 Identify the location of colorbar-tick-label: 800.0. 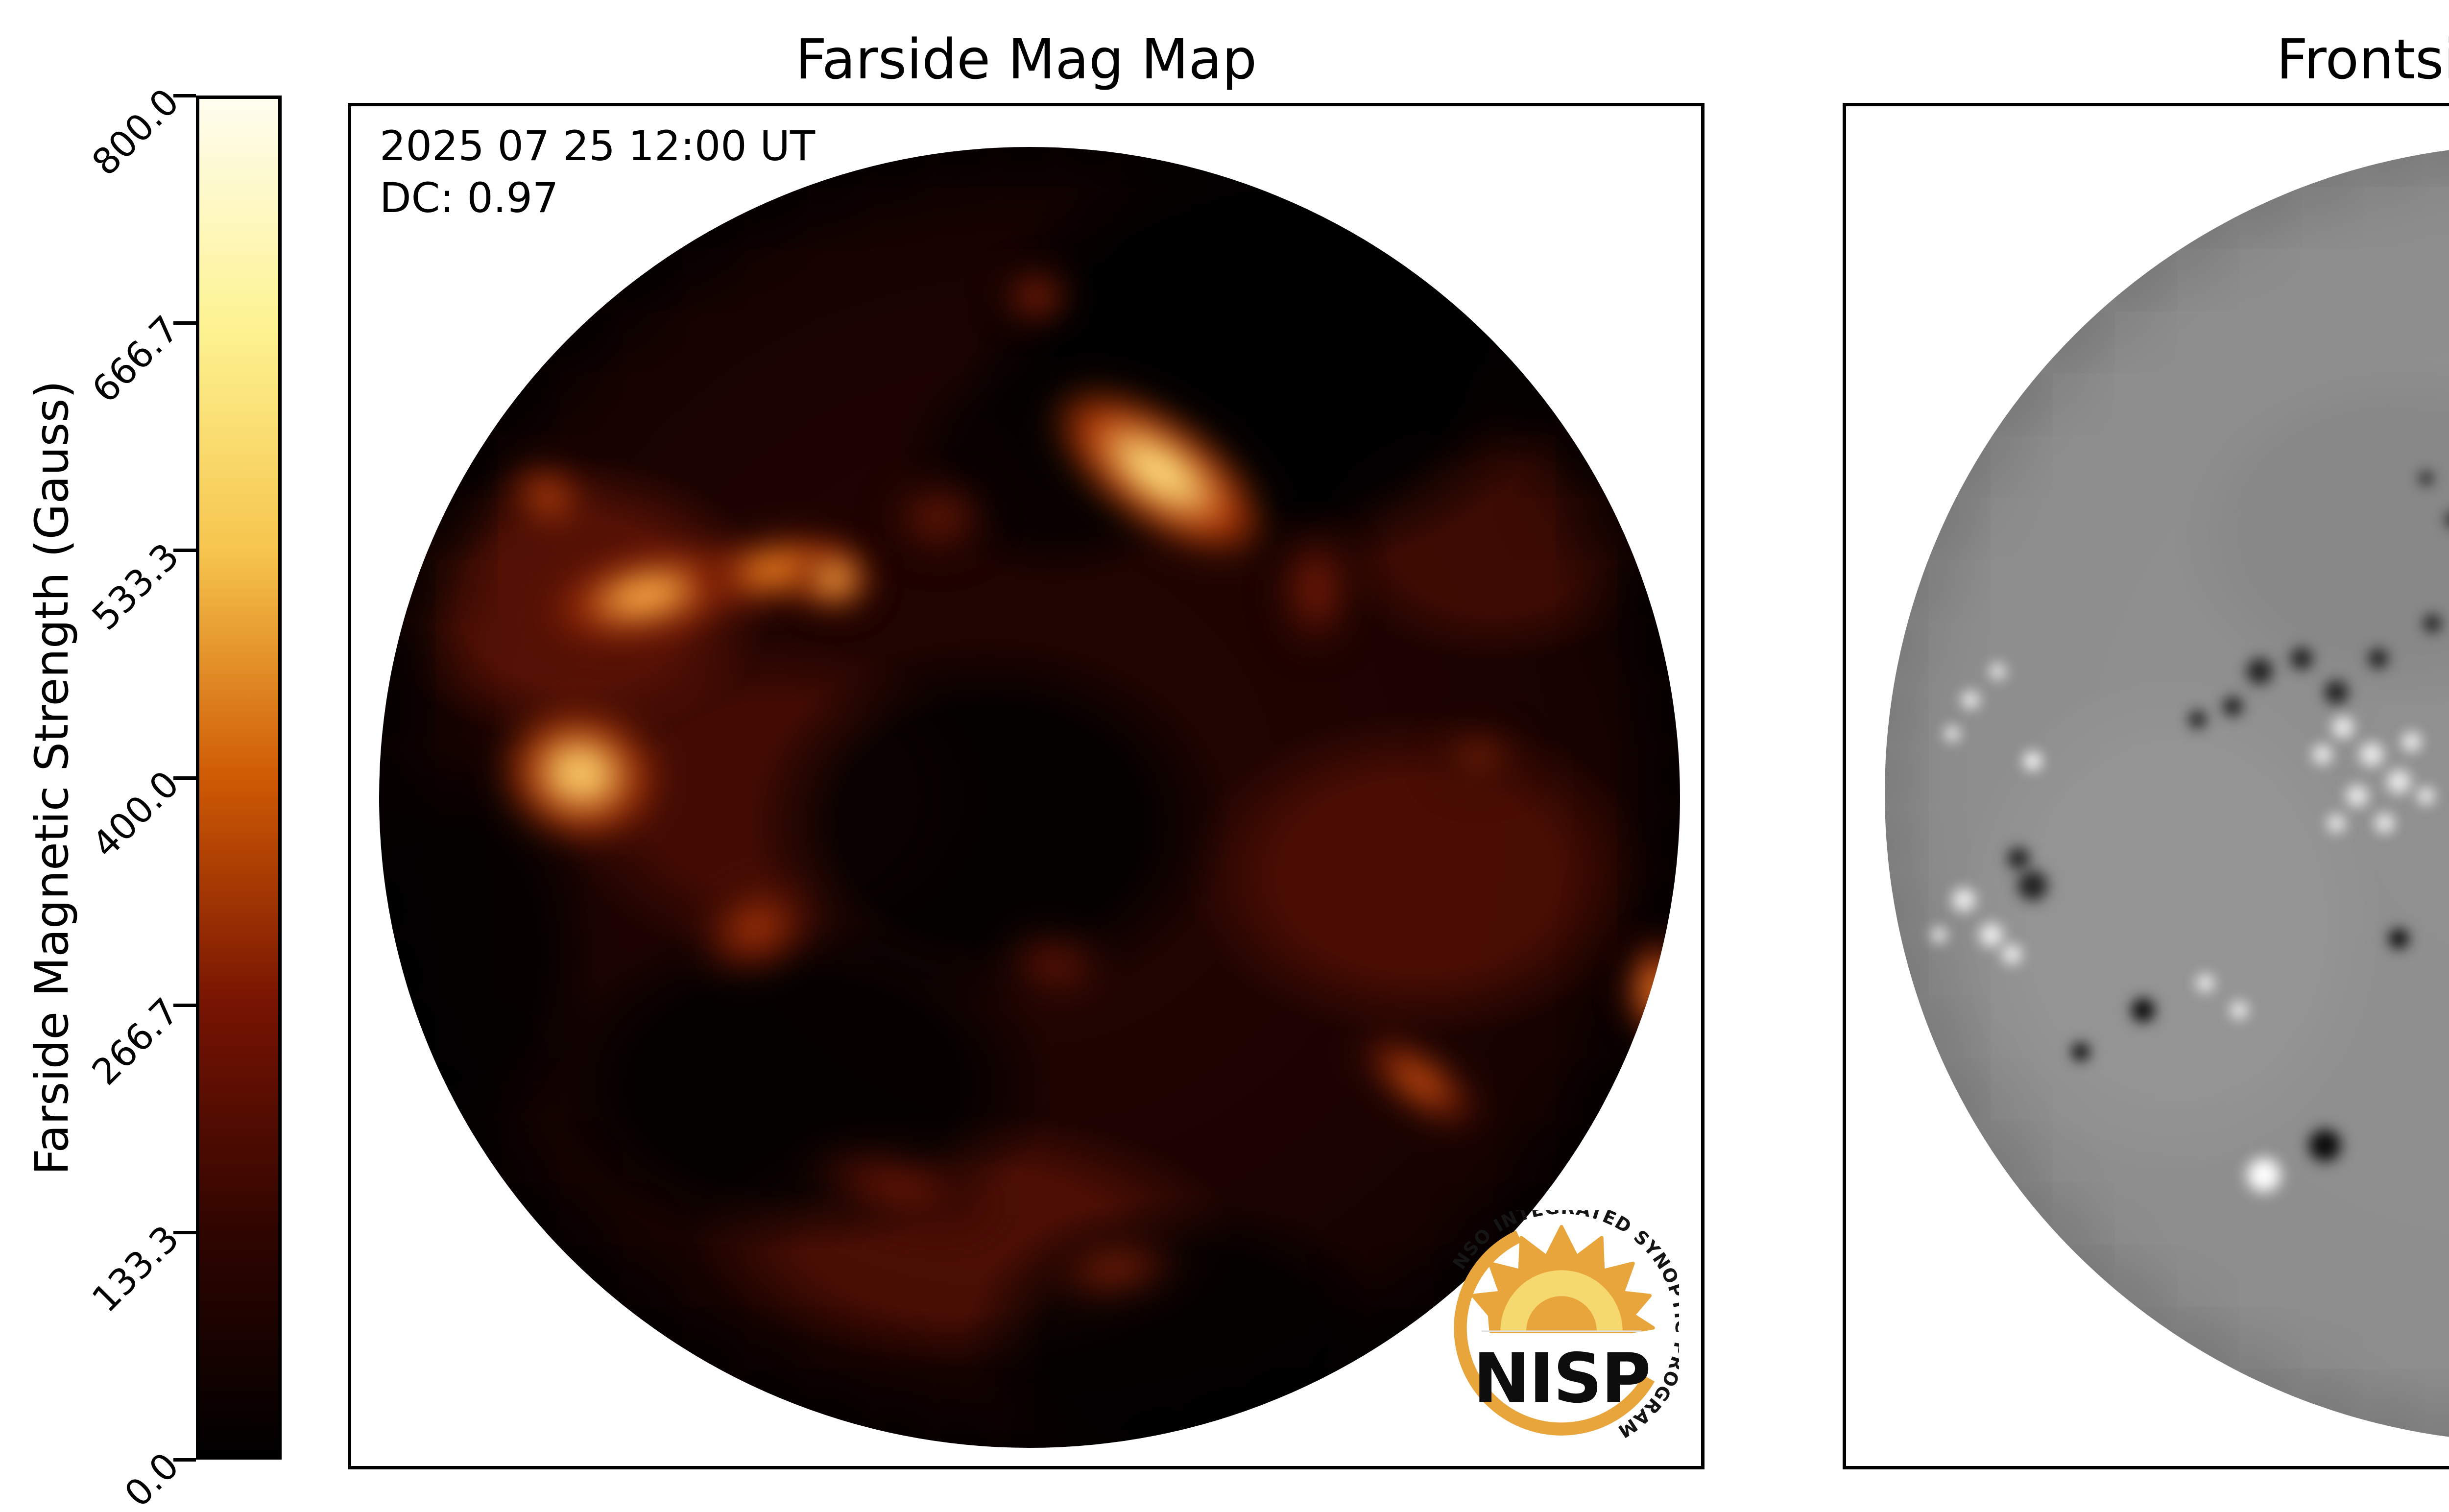
(136, 132).